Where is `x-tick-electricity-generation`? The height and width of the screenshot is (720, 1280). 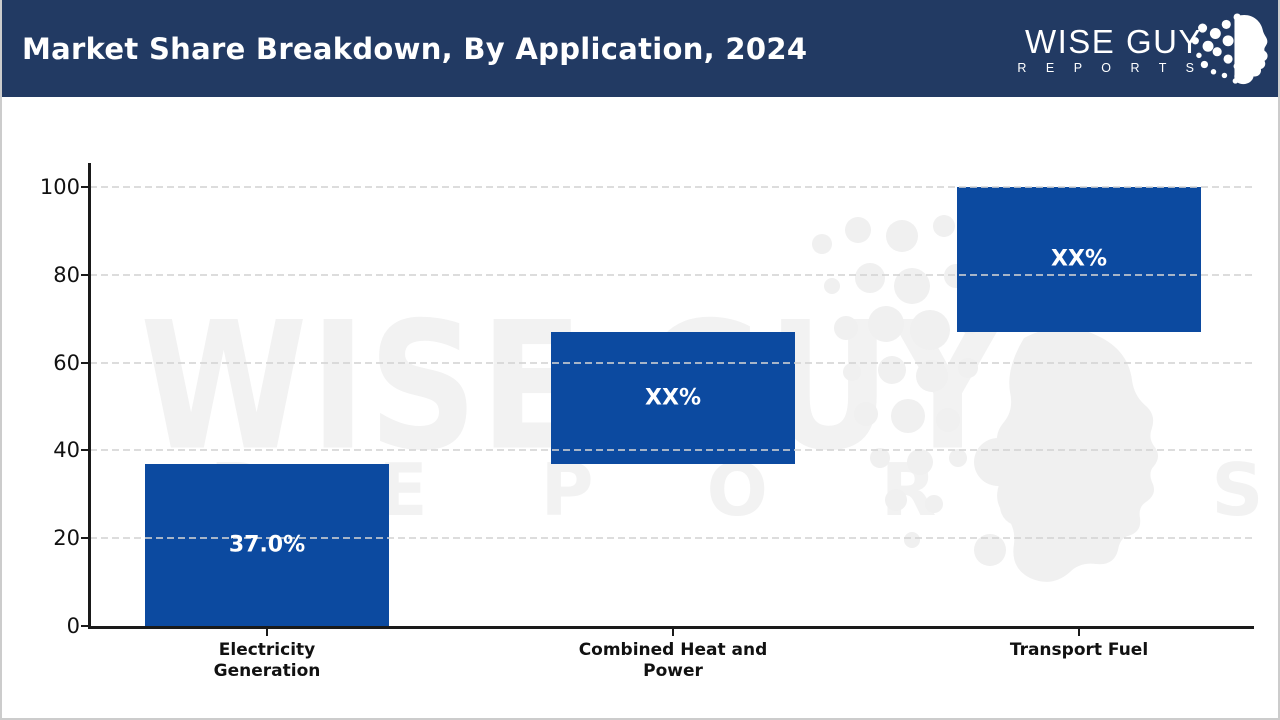
x-tick-electricity-generation is located at coordinates (267, 632).